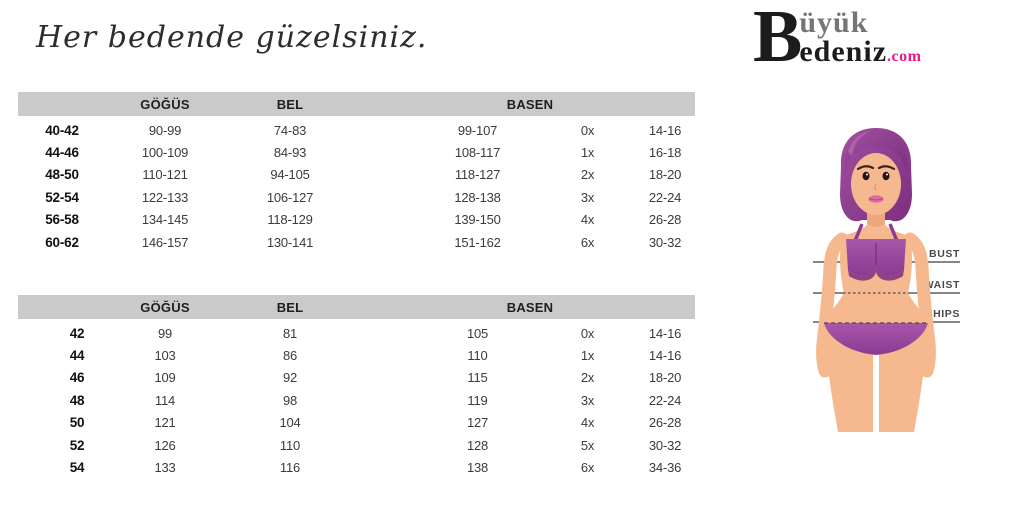  I want to click on measure-cell: 139-150, so click(477, 220).